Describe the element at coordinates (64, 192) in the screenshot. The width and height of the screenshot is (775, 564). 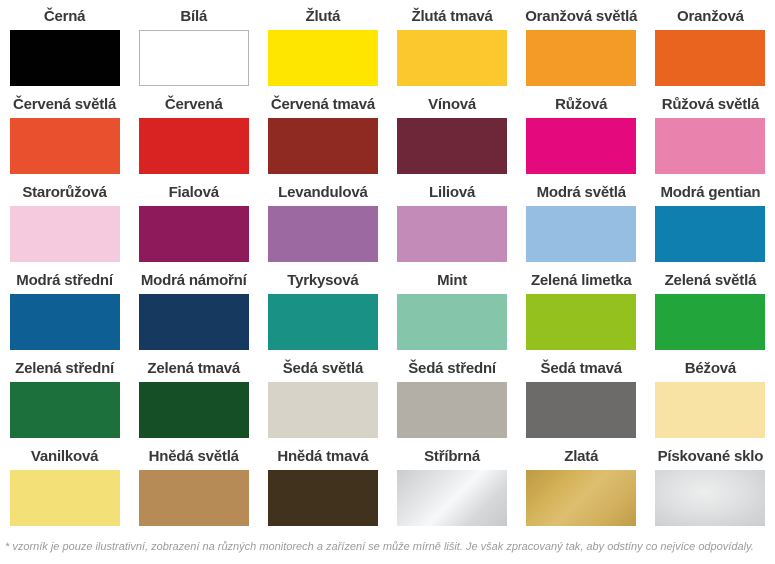
I see `color-label: Starorůžová` at that location.